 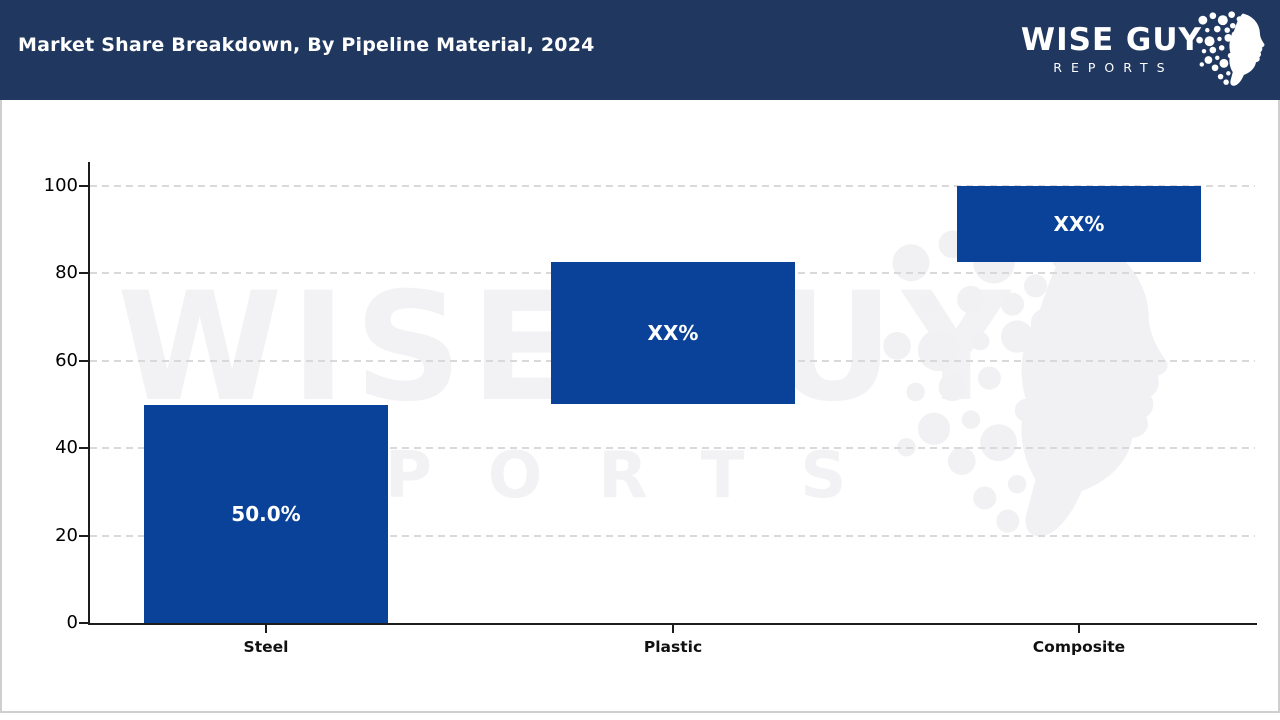 What do you see at coordinates (66, 535) in the screenshot?
I see `y-tick-label-20: 20` at bounding box center [66, 535].